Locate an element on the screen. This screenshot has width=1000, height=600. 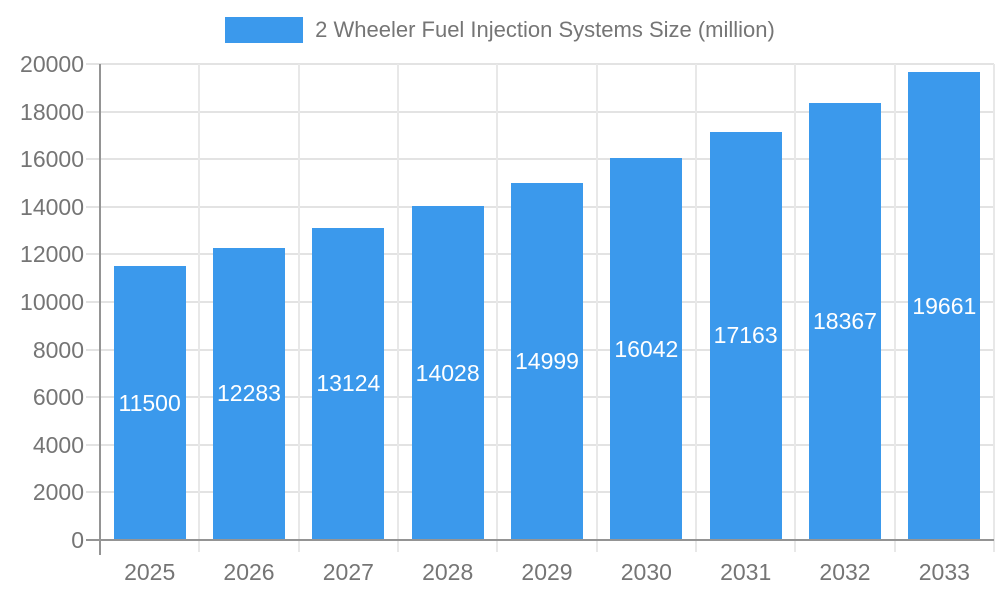
bar-value-label: 12283 is located at coordinates (249, 393).